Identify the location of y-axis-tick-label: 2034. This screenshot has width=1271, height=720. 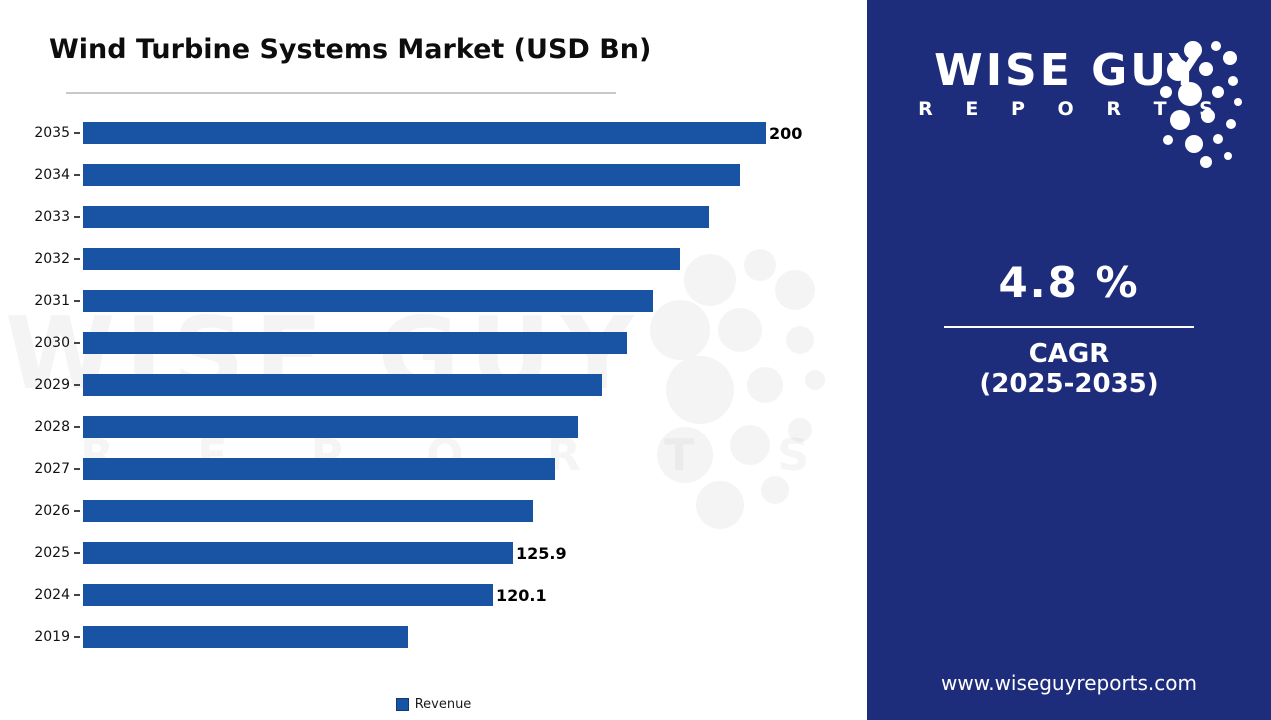
(52, 175).